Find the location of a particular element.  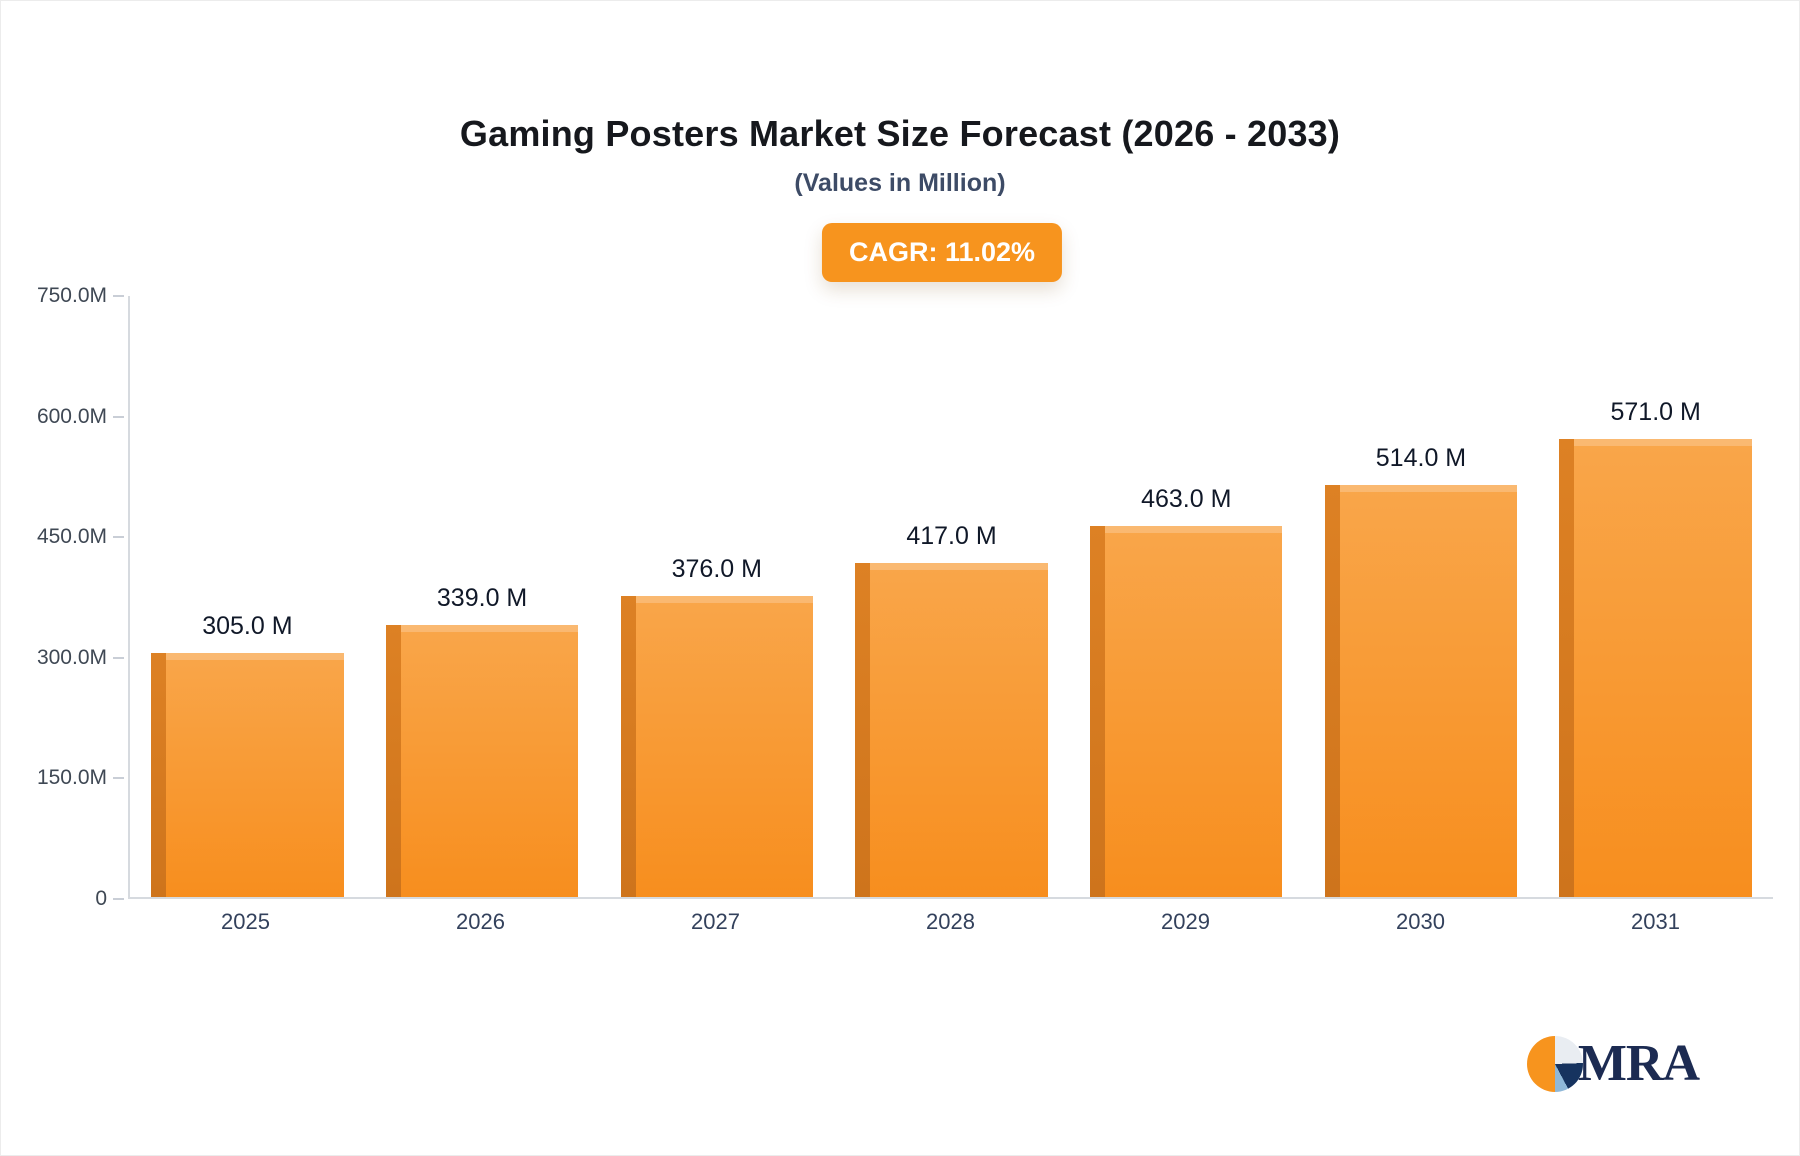

bar-value-label: 514.0 M is located at coordinates (1421, 458).